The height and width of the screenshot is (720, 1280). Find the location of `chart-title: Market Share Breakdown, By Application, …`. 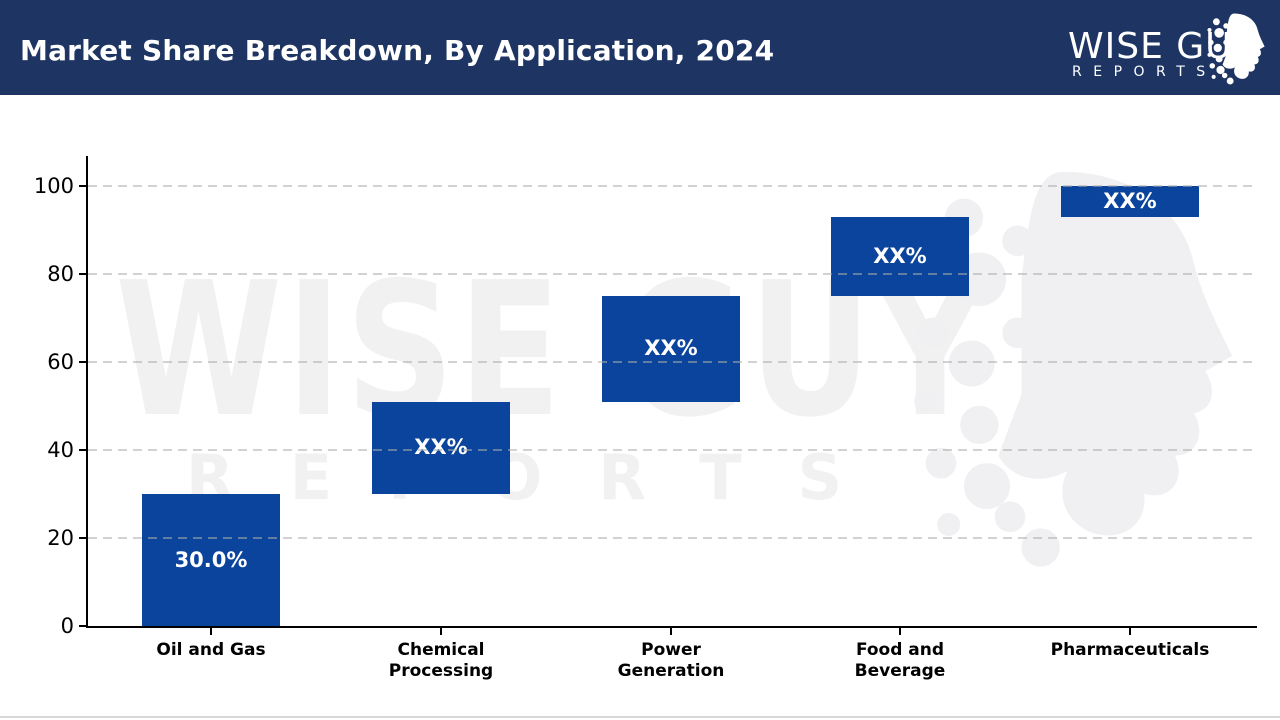

chart-title: Market Share Breakdown, By Application, … is located at coordinates (397, 50).